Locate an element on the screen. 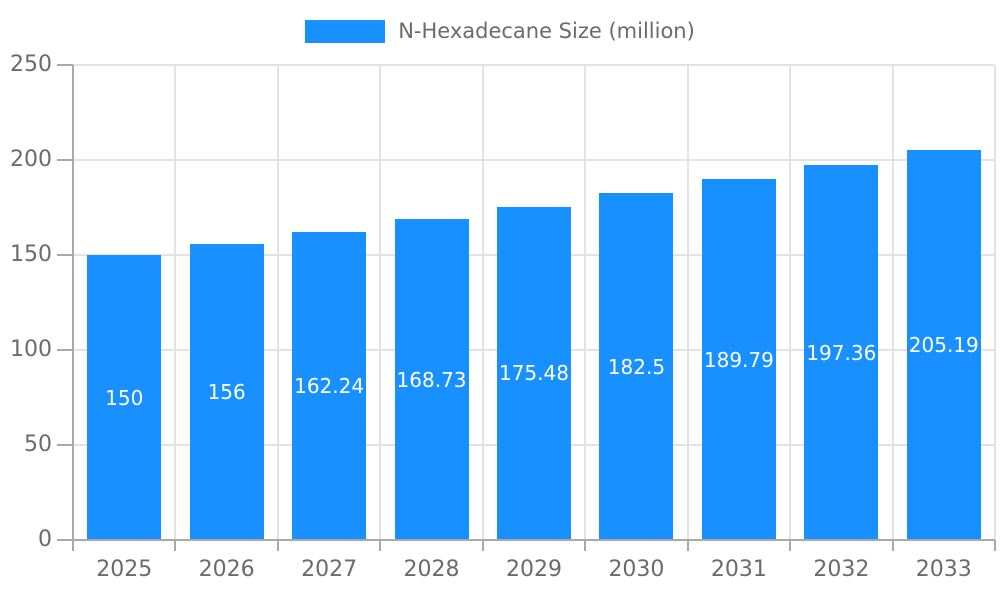 This screenshot has width=1000, height=600. x-axis-tick-label: 2025 is located at coordinates (124, 569).